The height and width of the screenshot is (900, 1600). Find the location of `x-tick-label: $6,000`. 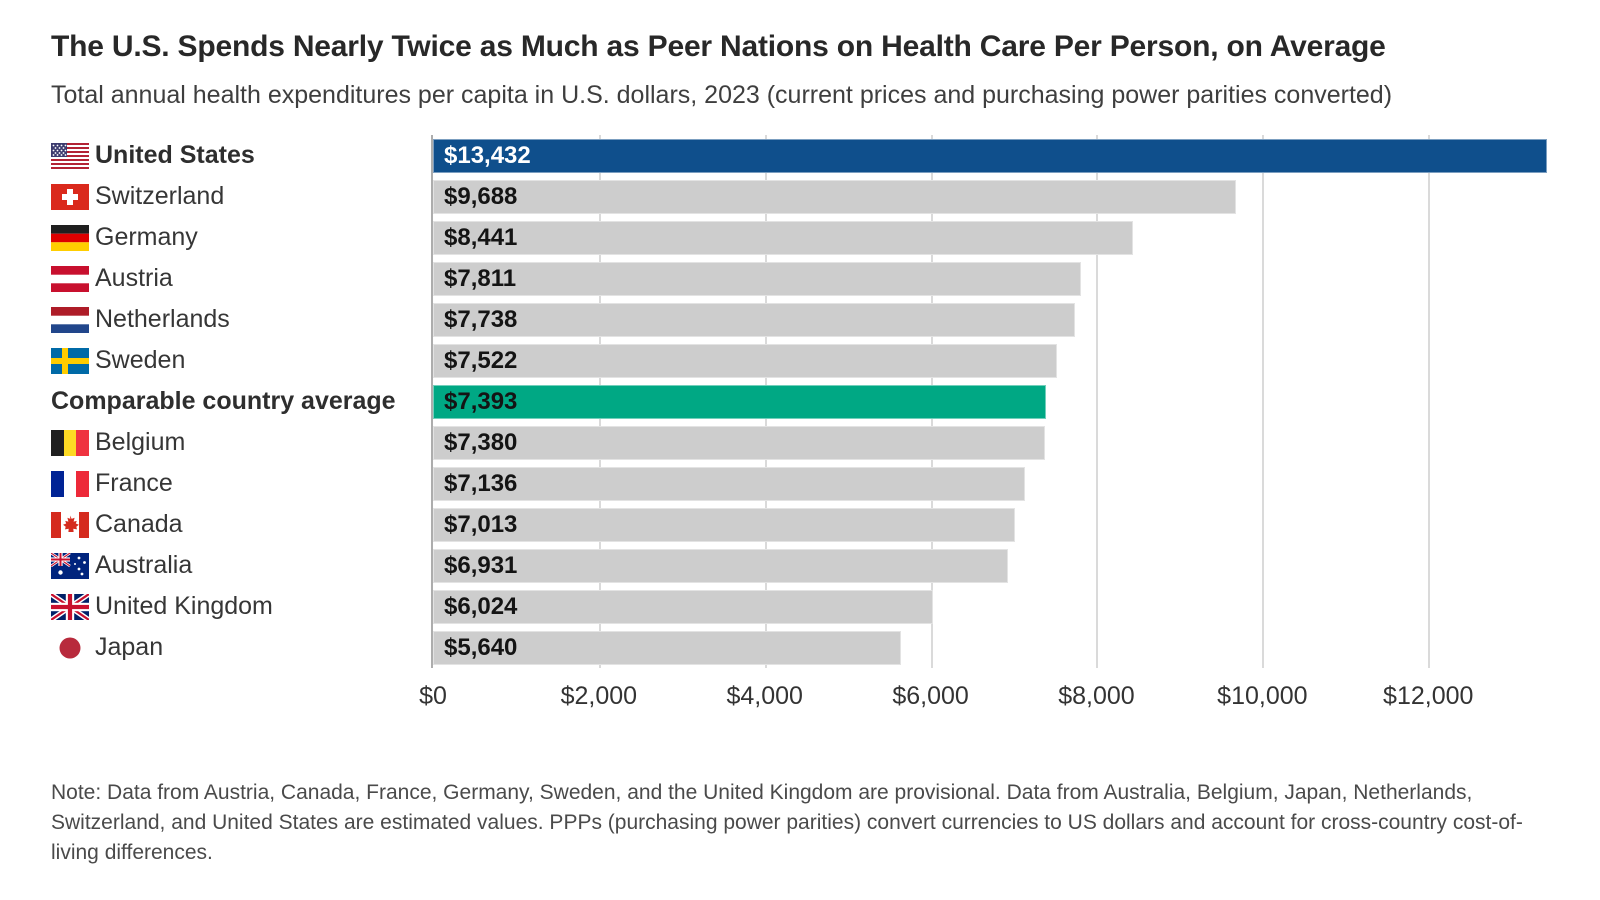

x-tick-label: $6,000 is located at coordinates (930, 696).